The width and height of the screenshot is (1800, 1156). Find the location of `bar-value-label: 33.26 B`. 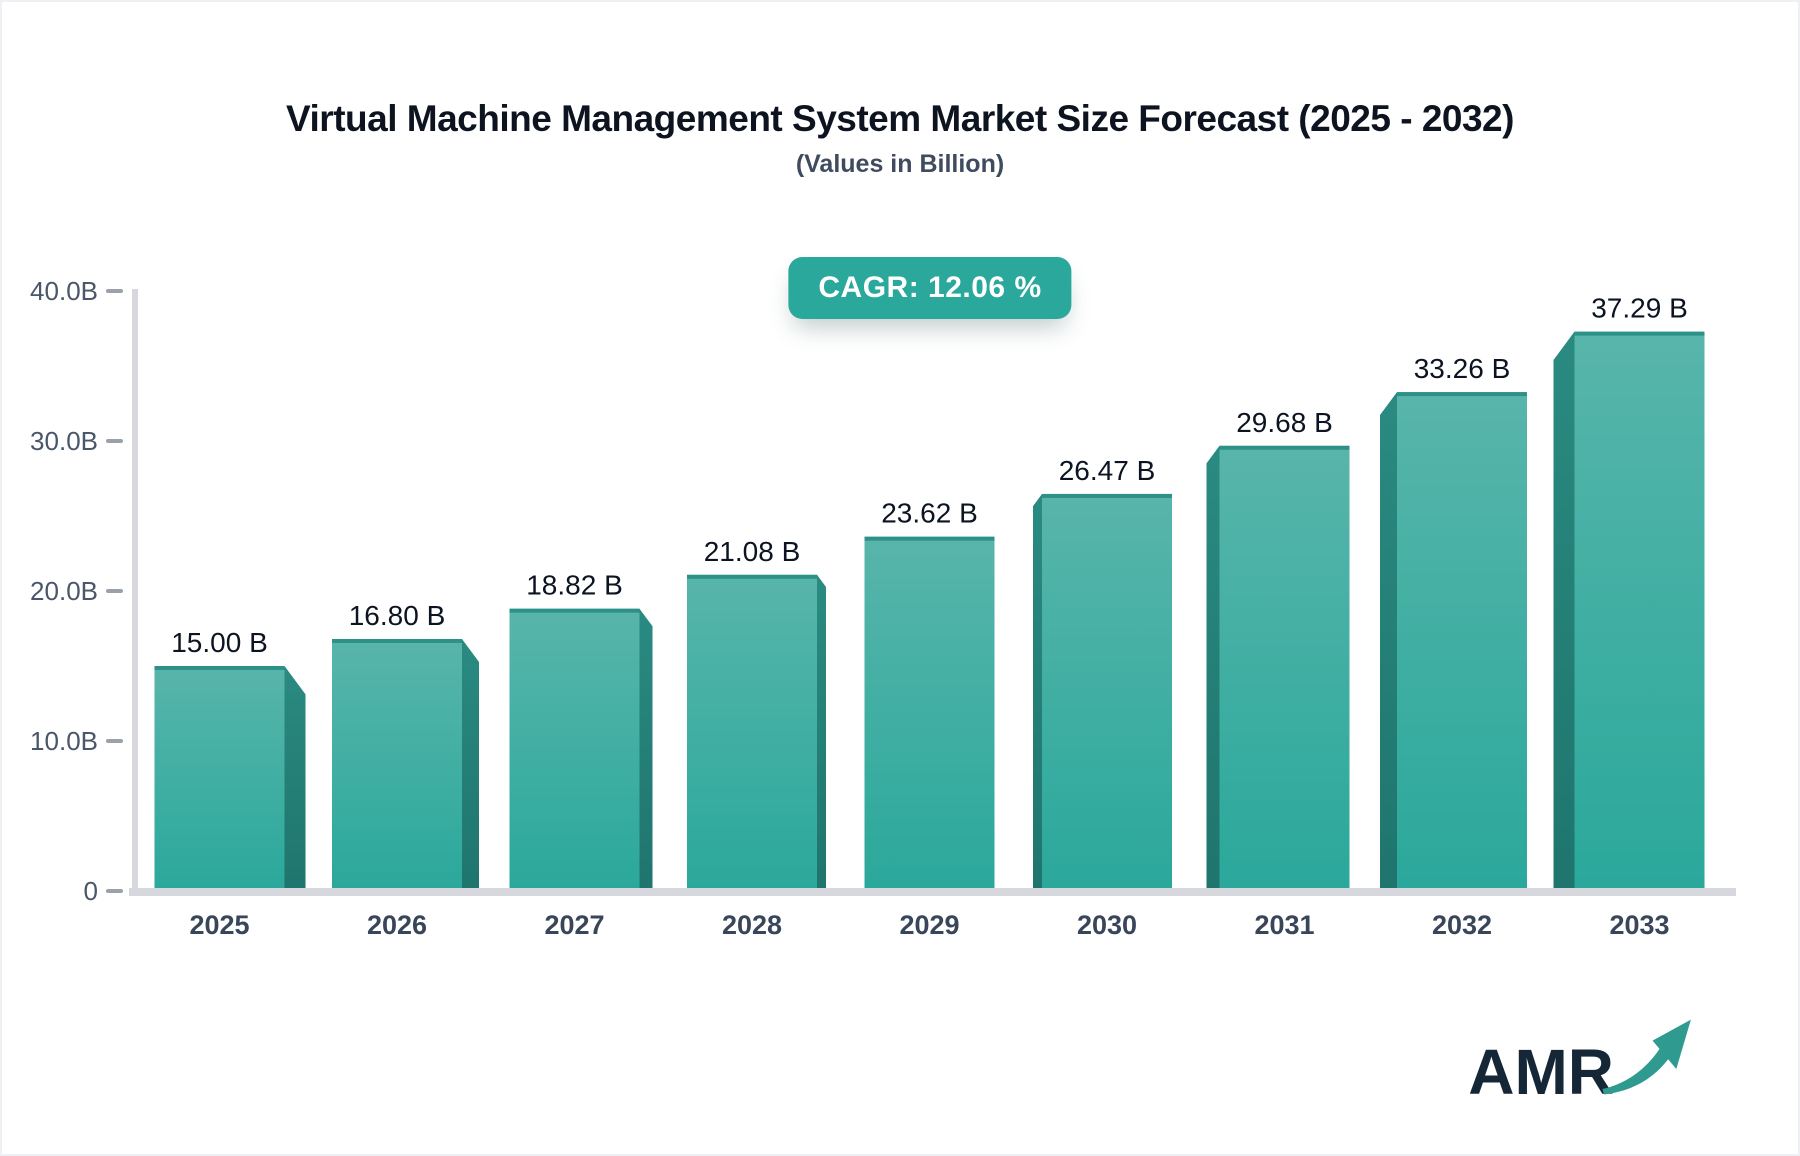

bar-value-label: 33.26 B is located at coordinates (1462, 368).